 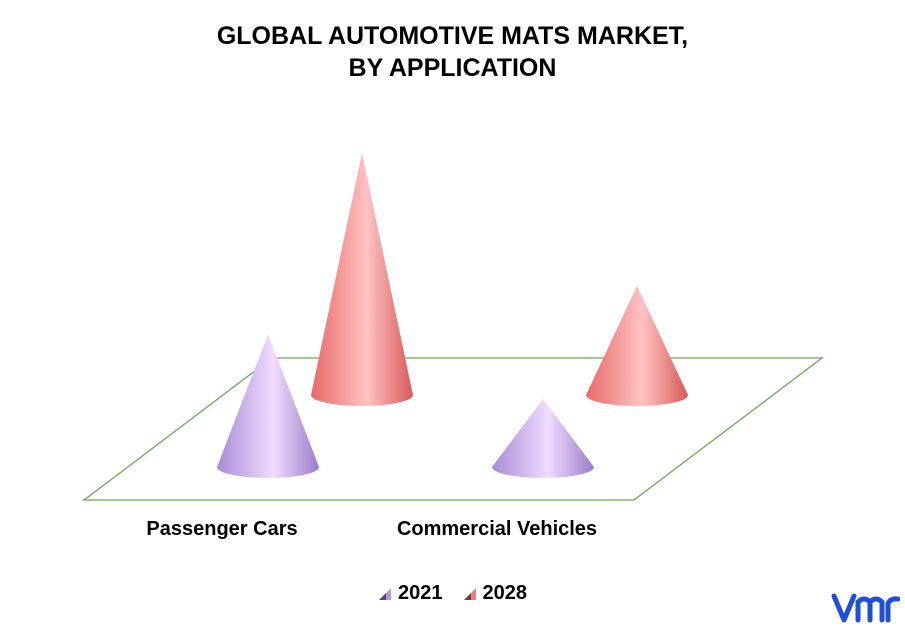 I want to click on category-label-commercial-vehicles: Commercial Vehicles, so click(x=497, y=529).